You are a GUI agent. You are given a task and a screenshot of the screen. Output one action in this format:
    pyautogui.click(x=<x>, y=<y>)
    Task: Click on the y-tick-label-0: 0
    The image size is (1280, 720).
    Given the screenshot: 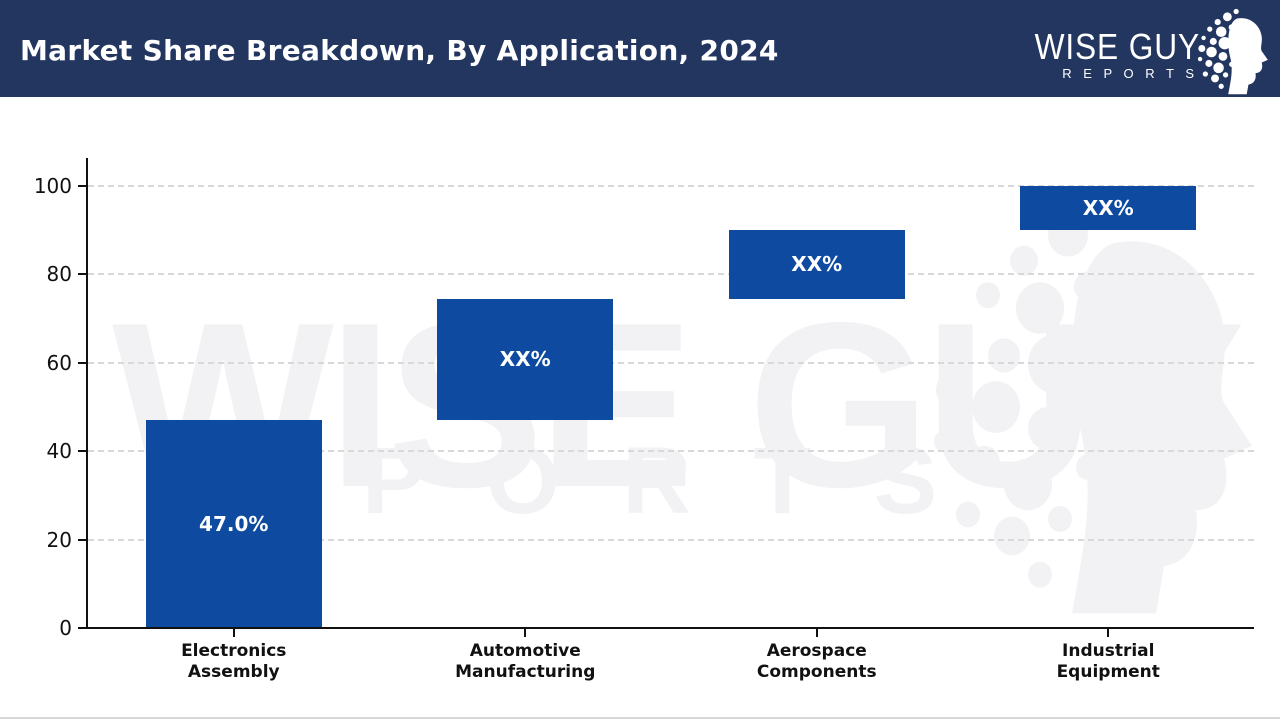 What is the action you would take?
    pyautogui.click(x=65, y=628)
    